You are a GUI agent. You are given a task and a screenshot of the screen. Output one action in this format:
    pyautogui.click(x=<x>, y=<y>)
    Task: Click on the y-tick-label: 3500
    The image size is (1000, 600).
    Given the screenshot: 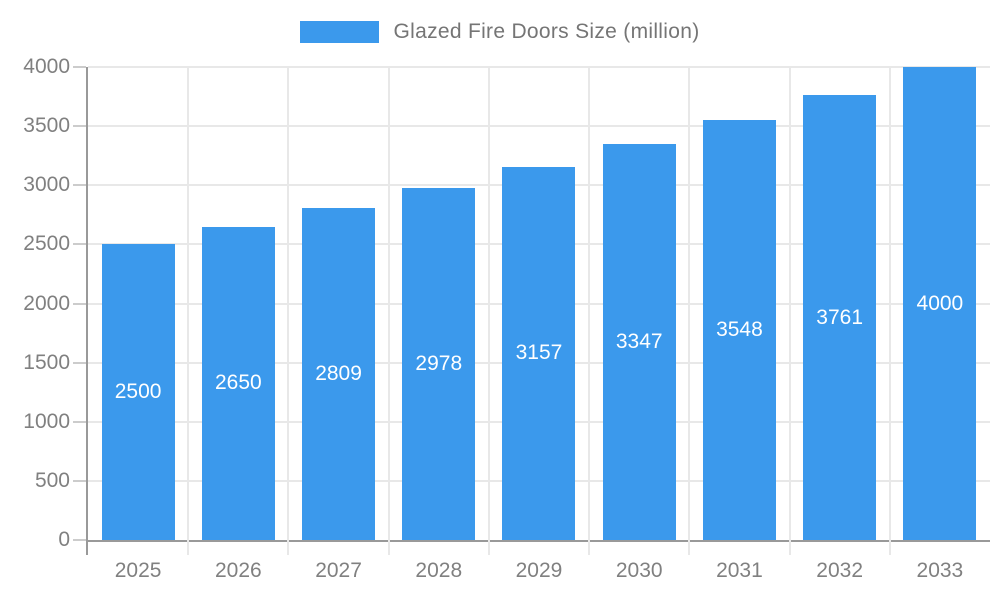 What is the action you would take?
    pyautogui.click(x=46, y=126)
    